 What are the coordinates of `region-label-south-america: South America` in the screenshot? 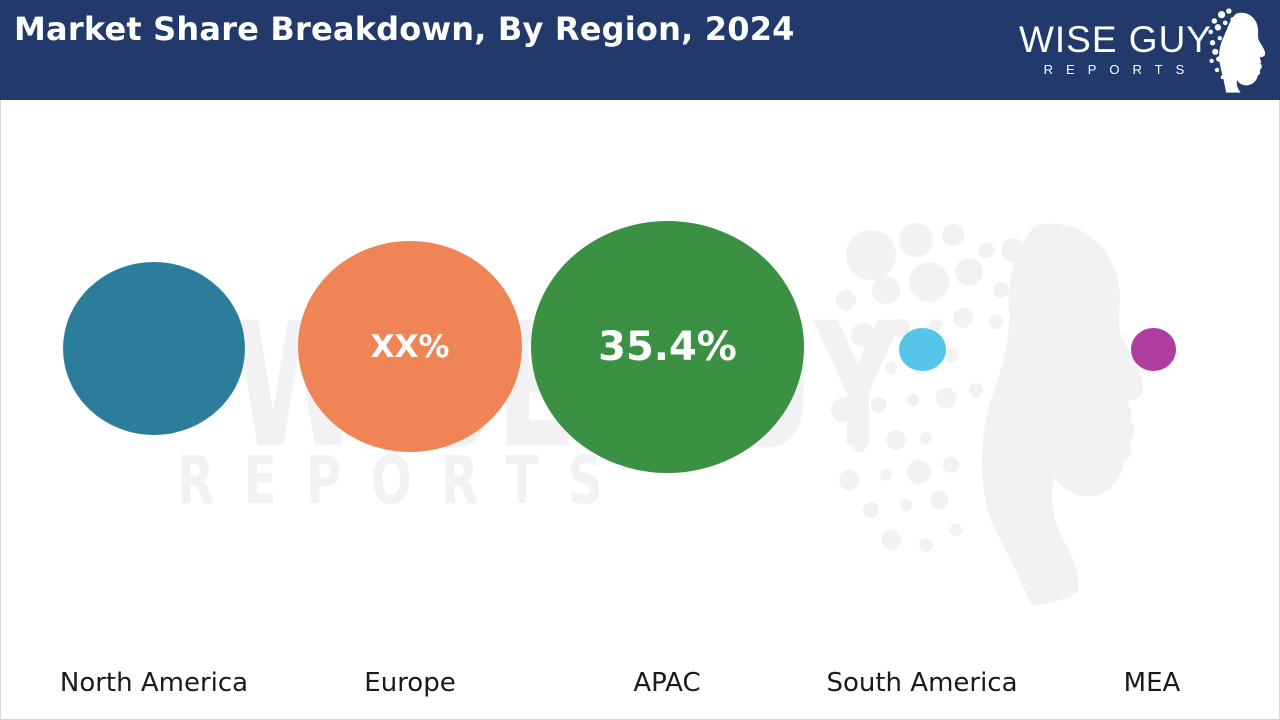 It's located at (922, 683).